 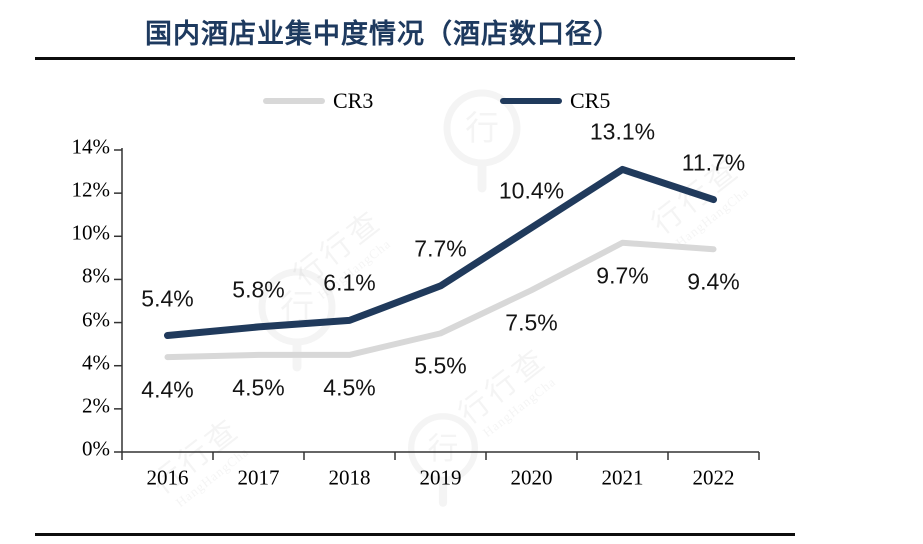 What do you see at coordinates (96, 405) in the screenshot?
I see `y-axis-tick-label: 2%` at bounding box center [96, 405].